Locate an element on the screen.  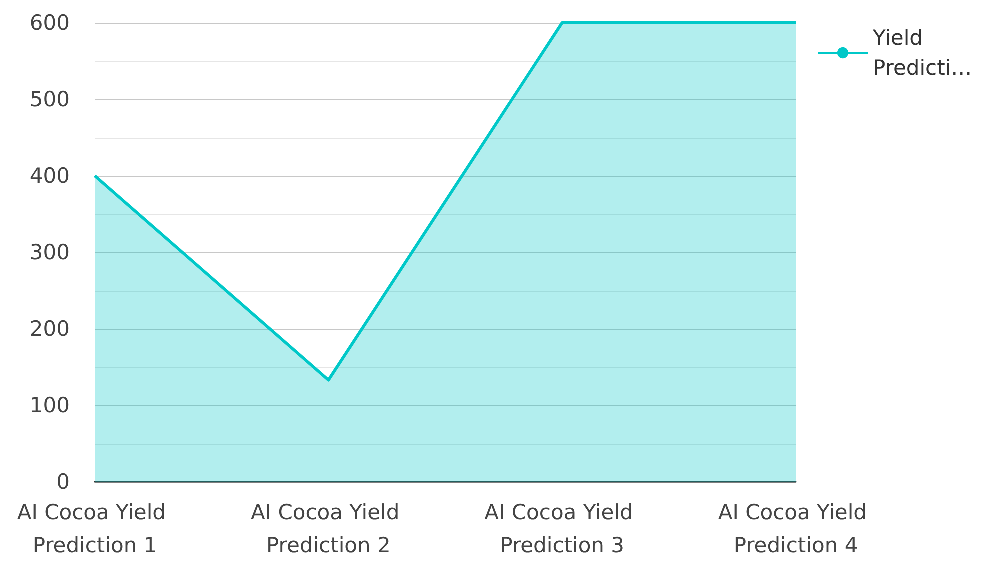
x-tick-label: AI Cocoa Yield Prediction 2 is located at coordinates (328, 529).